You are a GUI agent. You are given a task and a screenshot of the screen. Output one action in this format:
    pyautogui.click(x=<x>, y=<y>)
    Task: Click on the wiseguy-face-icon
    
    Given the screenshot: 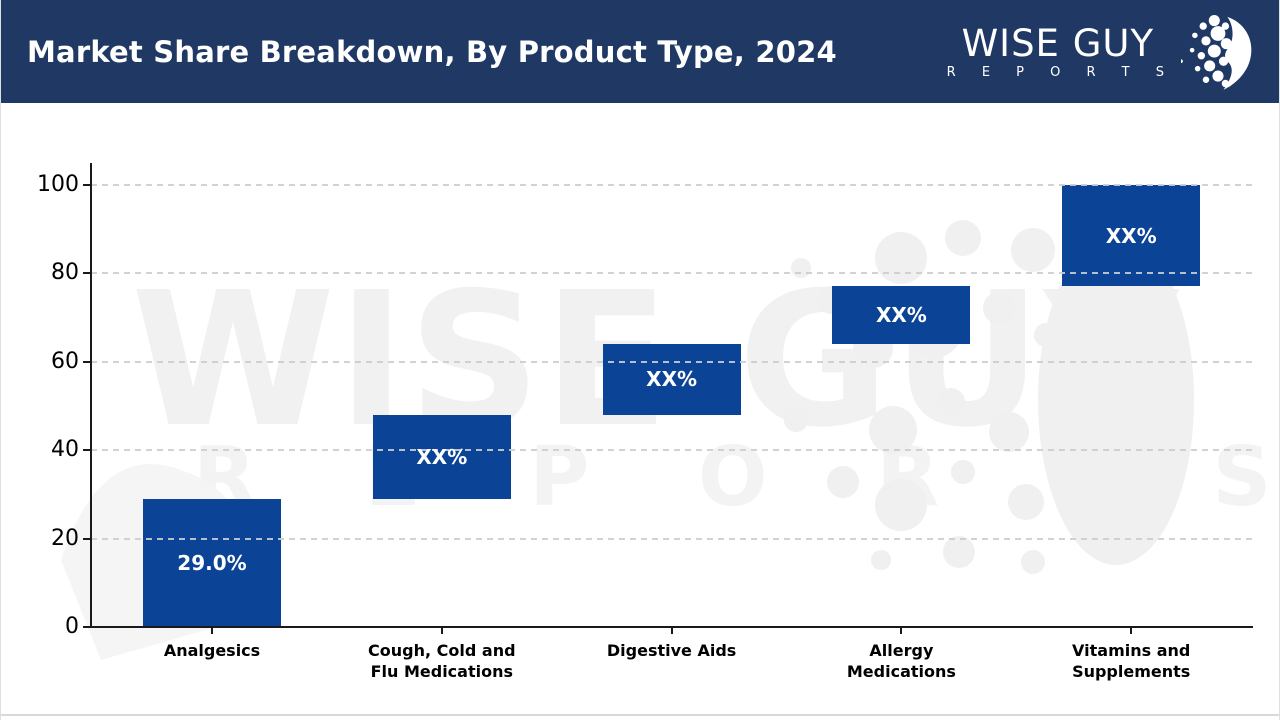 What is the action you would take?
    pyautogui.click(x=1216, y=52)
    